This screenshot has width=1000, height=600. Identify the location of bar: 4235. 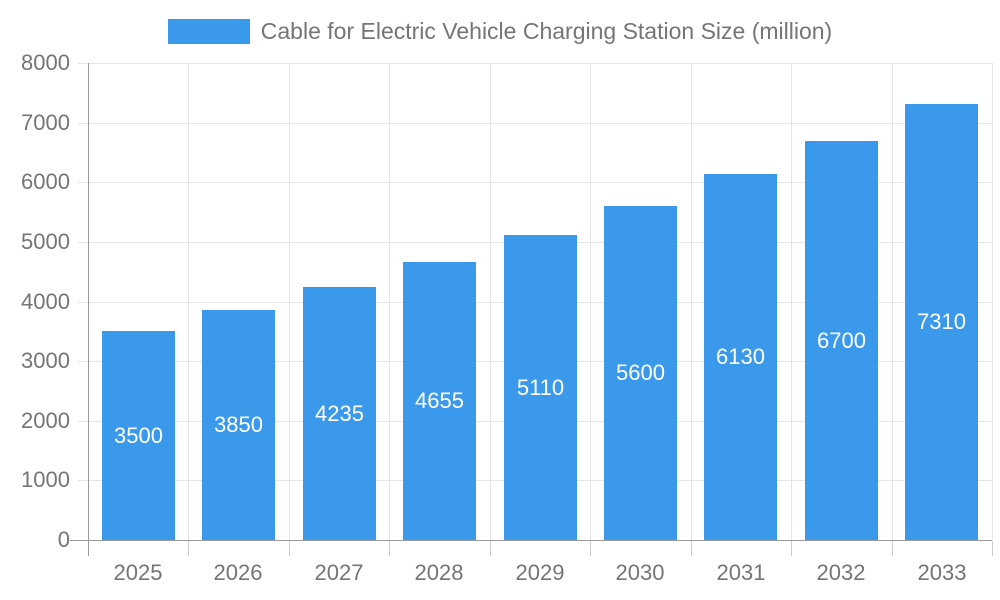
(339, 413).